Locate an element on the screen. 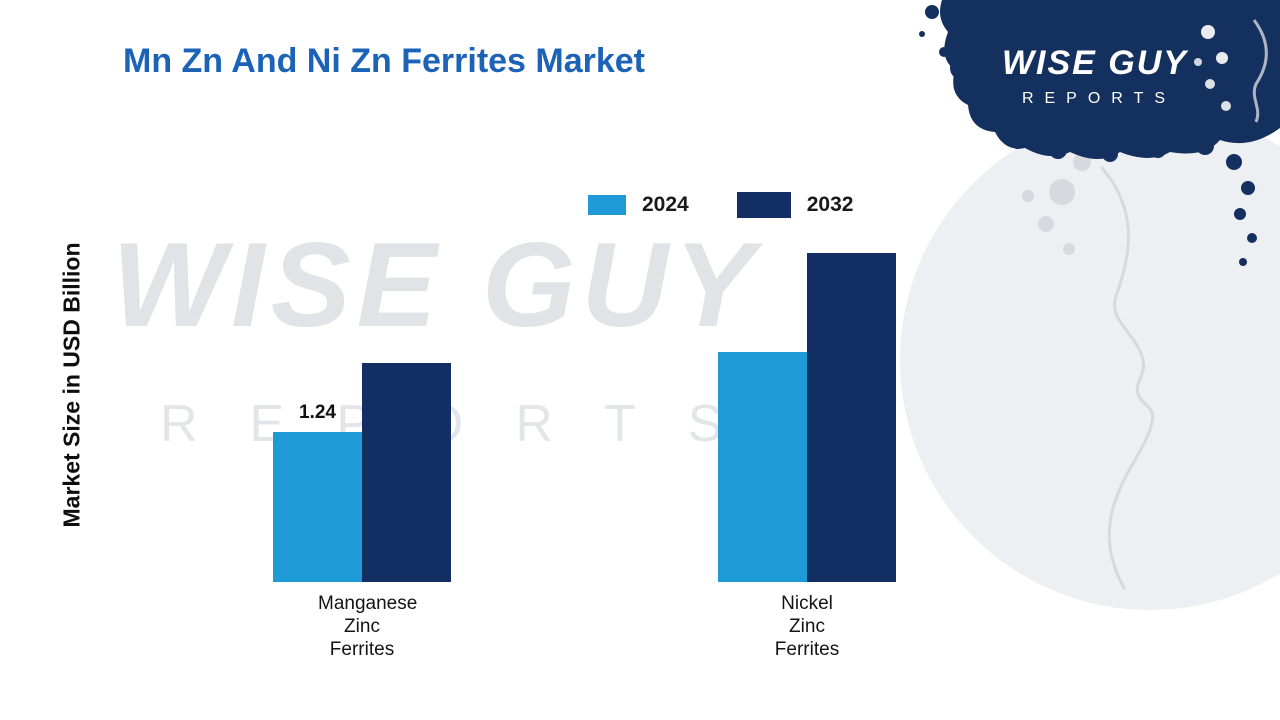 The width and height of the screenshot is (1280, 720). legend-swatch-2032 is located at coordinates (763, 205).